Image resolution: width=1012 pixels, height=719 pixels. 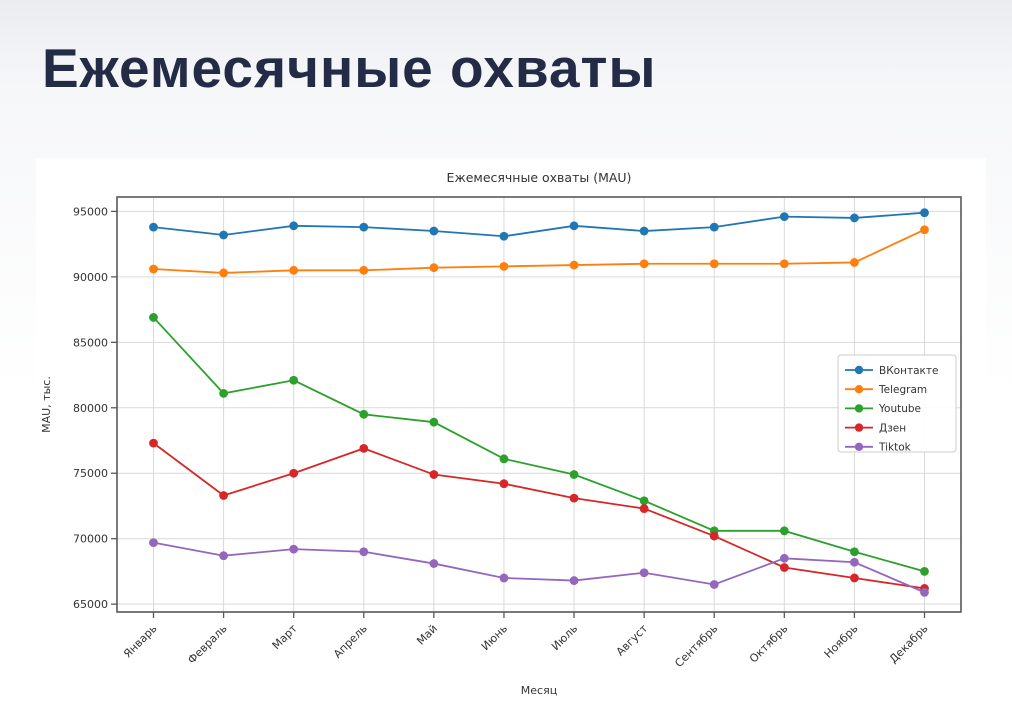 What do you see at coordinates (892, 428) in the screenshot?
I see `legend-label: Дзен` at bounding box center [892, 428].